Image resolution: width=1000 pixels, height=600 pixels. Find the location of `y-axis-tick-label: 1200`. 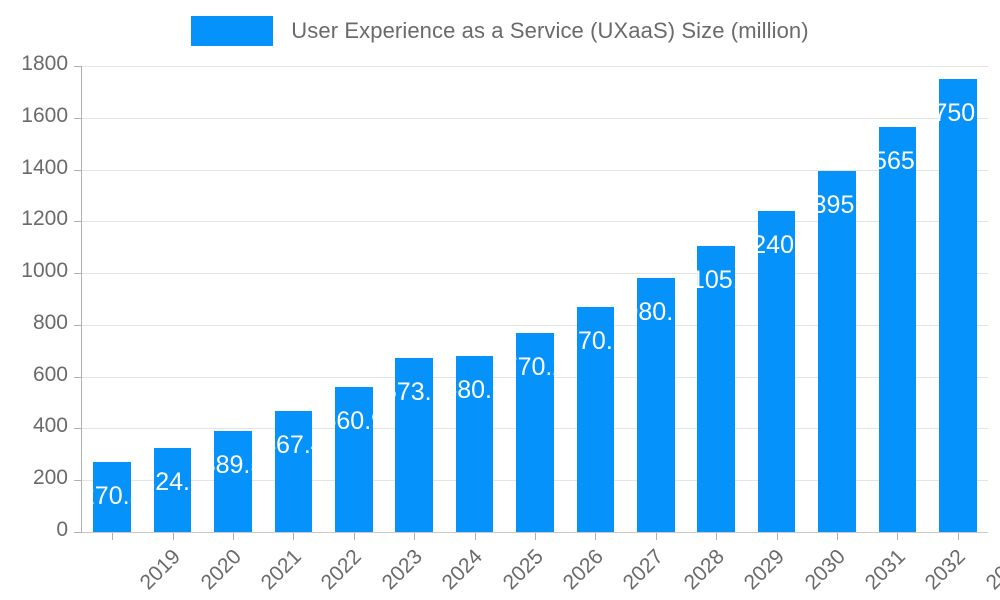

y-axis-tick-label: 1200 is located at coordinates (44, 219).